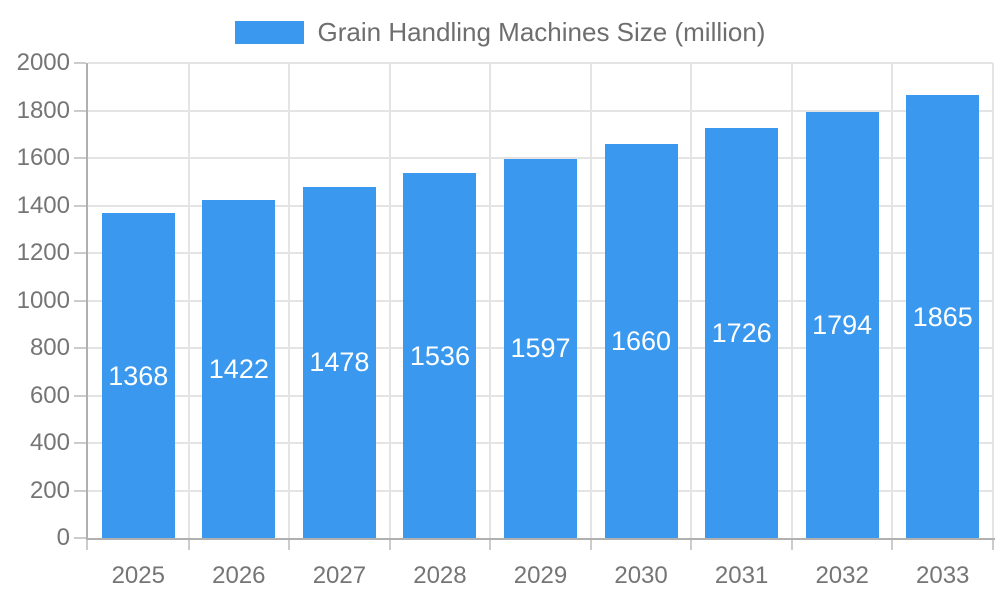  What do you see at coordinates (269, 32) in the screenshot?
I see `legend-swatch-icon` at bounding box center [269, 32].